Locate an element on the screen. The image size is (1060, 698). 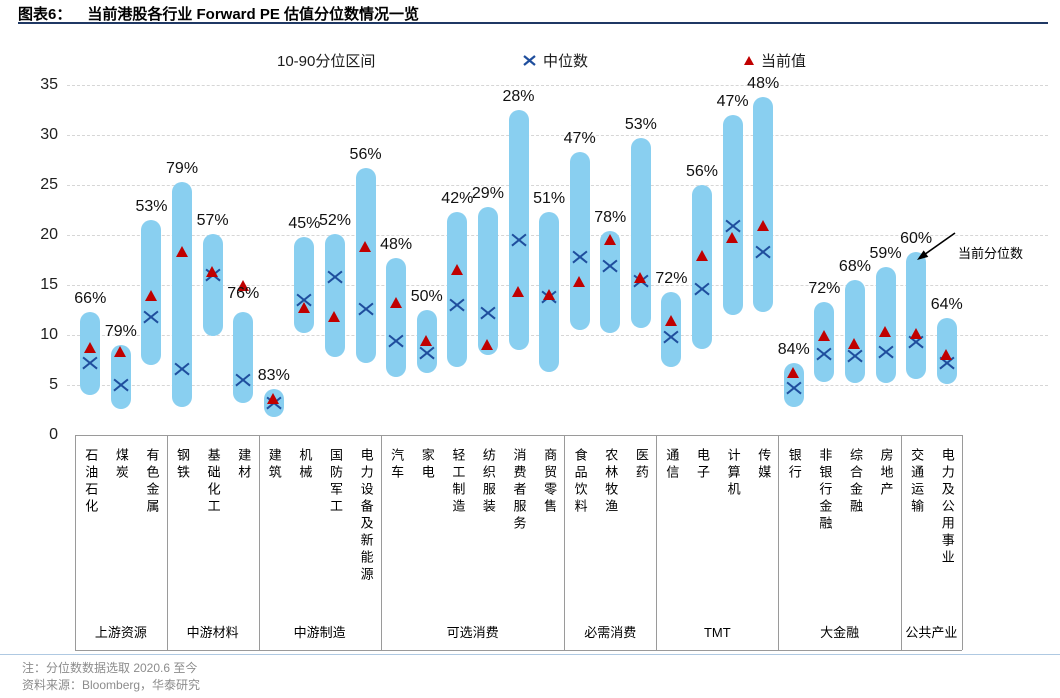
percentile-label: 66% is located at coordinates (90, 298).